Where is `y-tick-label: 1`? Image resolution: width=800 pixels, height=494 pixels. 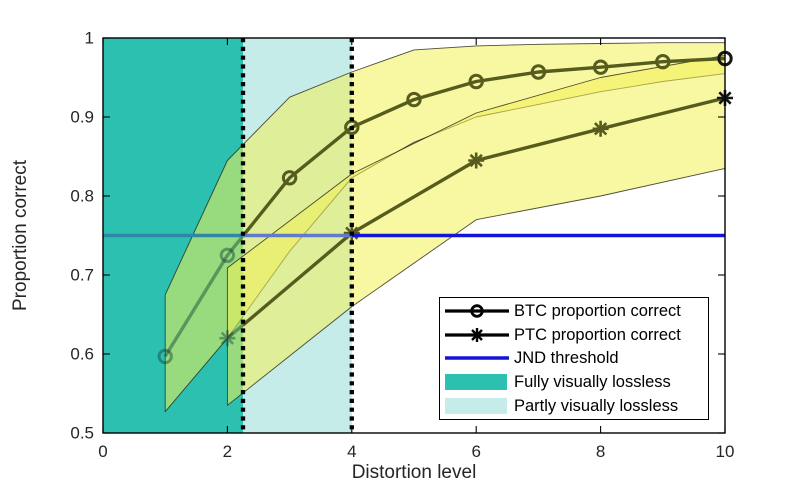
y-tick-label: 1 is located at coordinates (89, 38).